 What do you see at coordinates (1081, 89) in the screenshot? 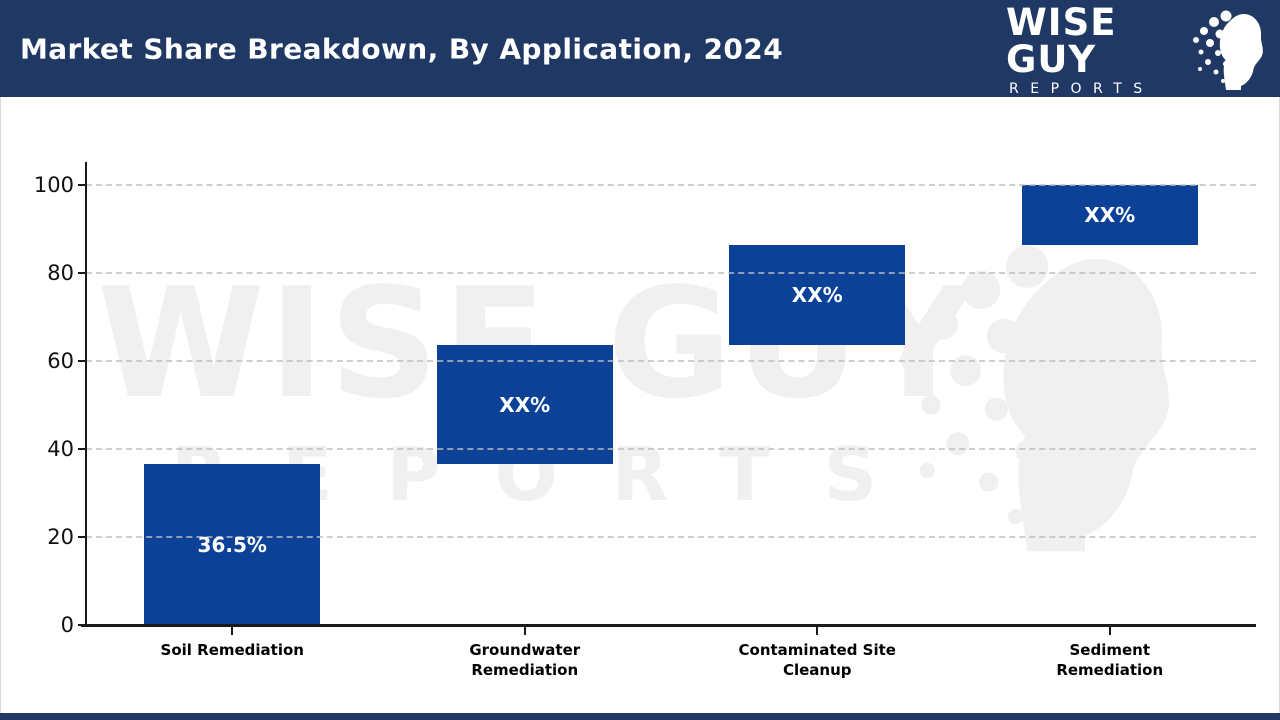
I see `logo-subtitle: REPORTS` at bounding box center [1081, 89].